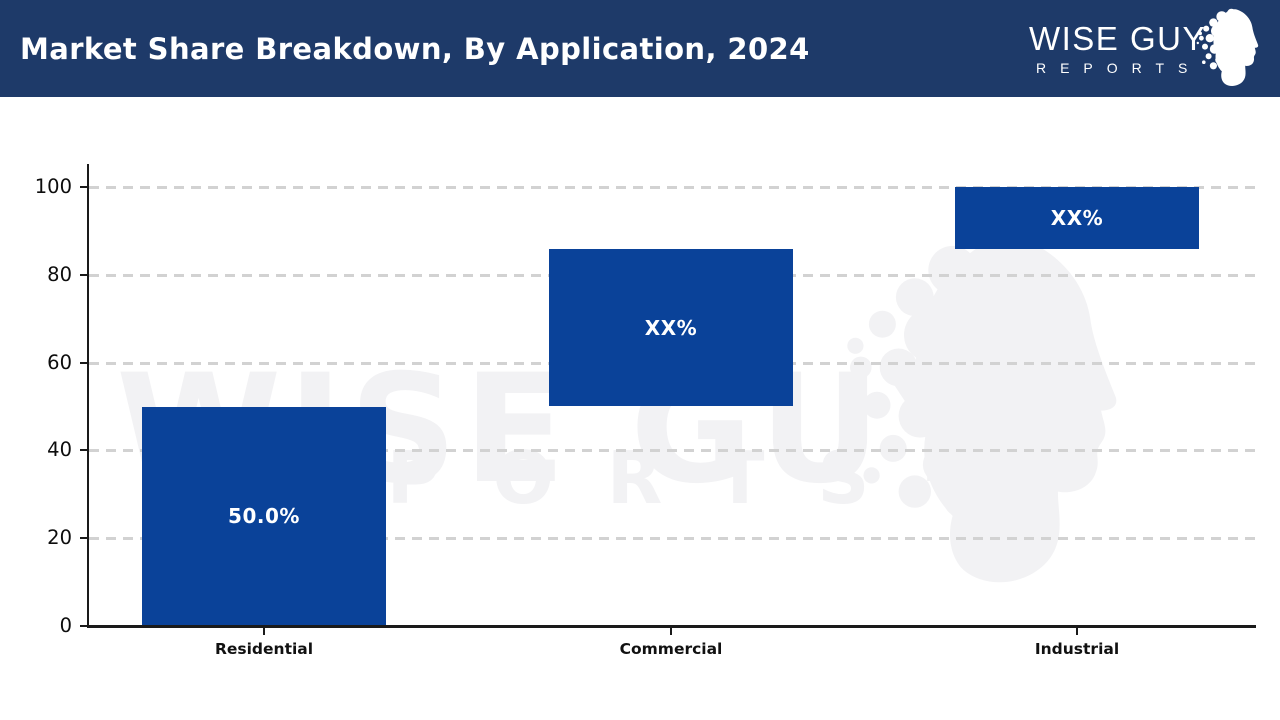 This screenshot has height=720, width=1280. I want to click on wiseguy-head-icon, so click(1227, 47).